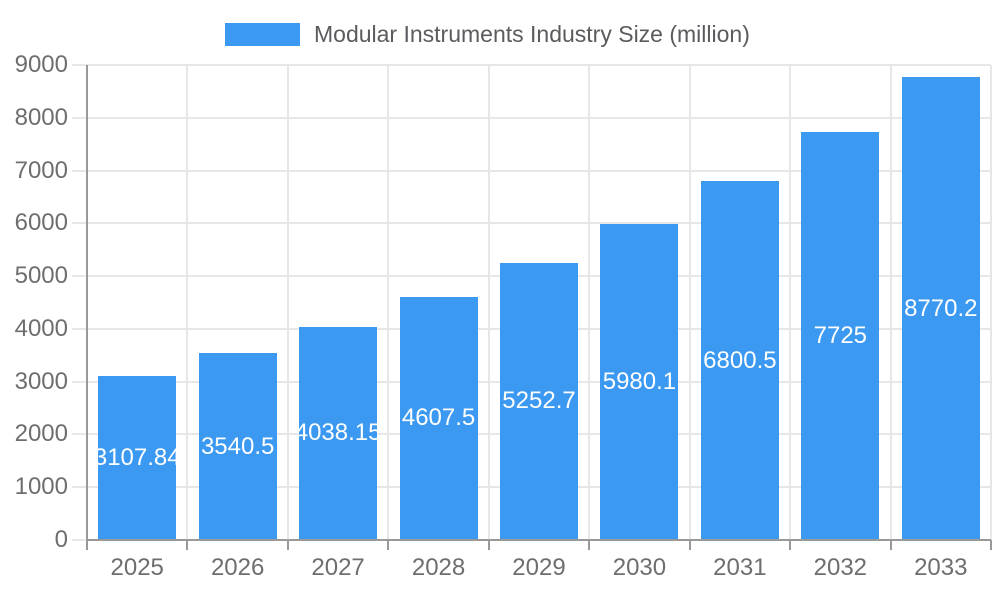  Describe the element at coordinates (137, 567) in the screenshot. I see `x-tick-label: 2025` at that location.